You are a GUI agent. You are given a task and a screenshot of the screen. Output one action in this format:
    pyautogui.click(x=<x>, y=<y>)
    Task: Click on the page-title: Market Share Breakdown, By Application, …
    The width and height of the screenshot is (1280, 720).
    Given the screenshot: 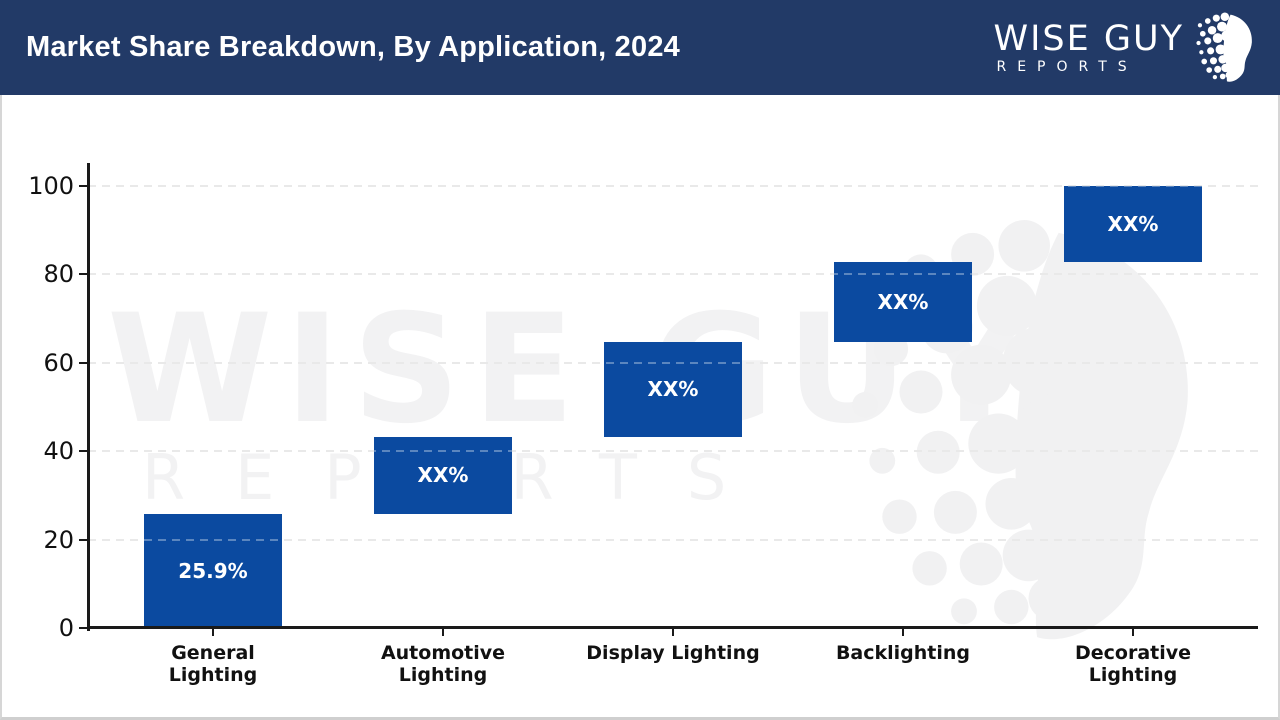 What is the action you would take?
    pyautogui.click(x=353, y=47)
    